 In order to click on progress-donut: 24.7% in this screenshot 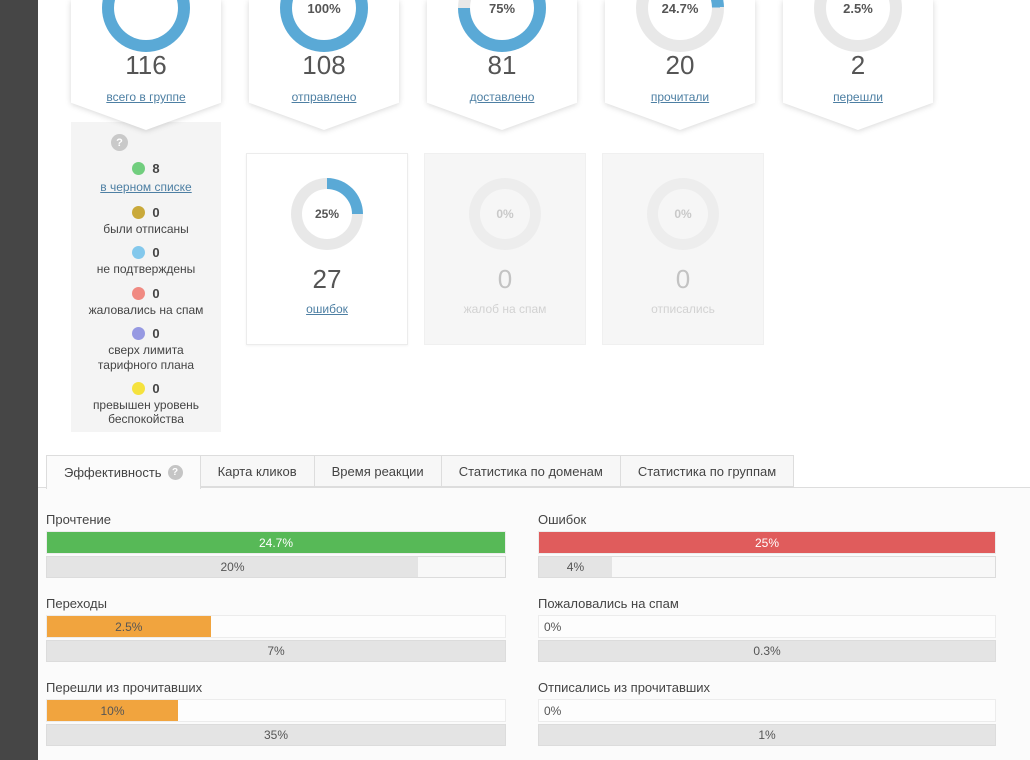, I will do `click(680, 26)`.